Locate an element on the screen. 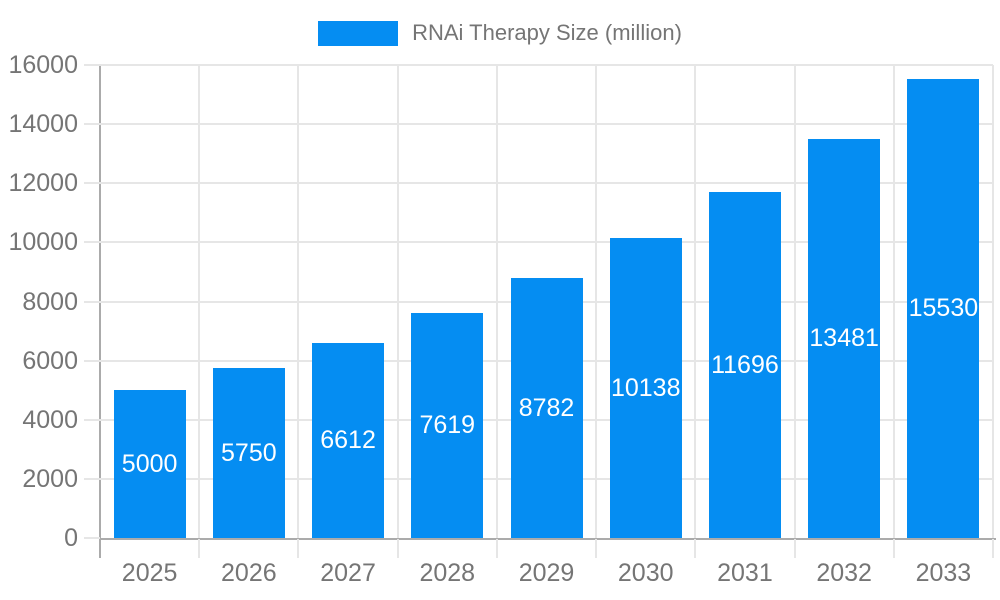  bar: 6612 is located at coordinates (348, 440).